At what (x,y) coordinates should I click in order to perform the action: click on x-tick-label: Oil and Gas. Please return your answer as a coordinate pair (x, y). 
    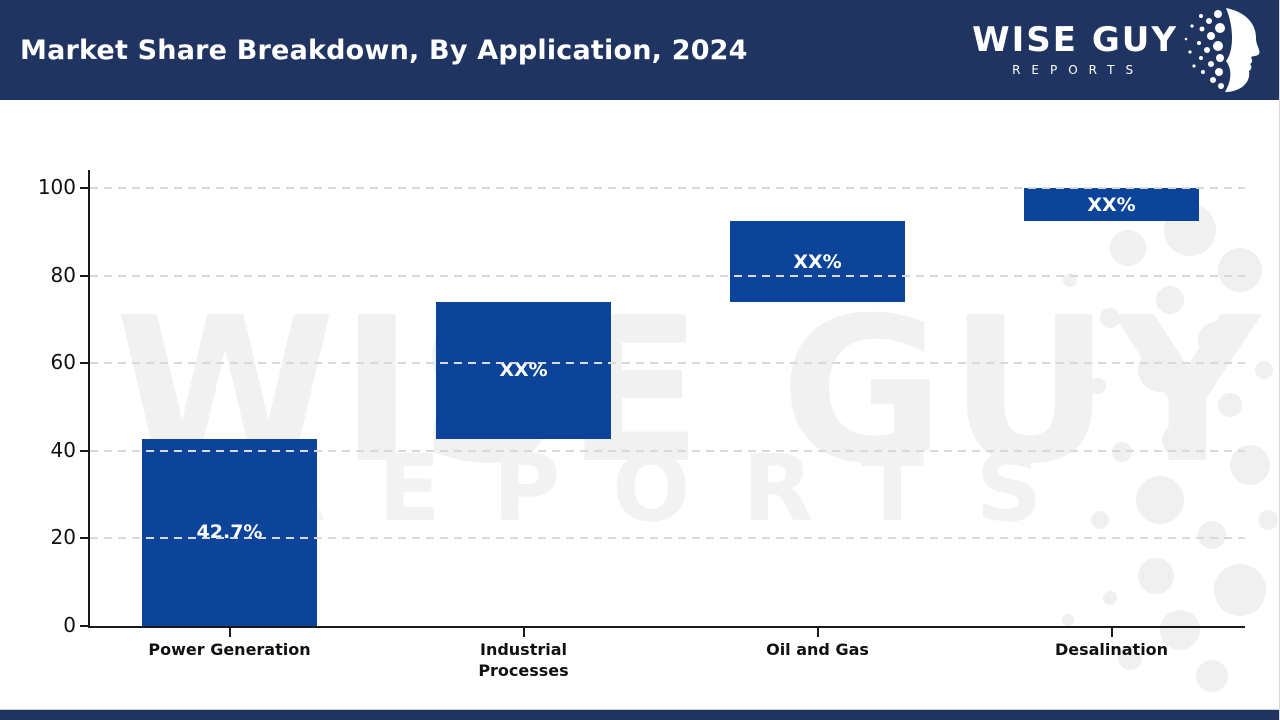
    Looking at the image, I should click on (817, 649).